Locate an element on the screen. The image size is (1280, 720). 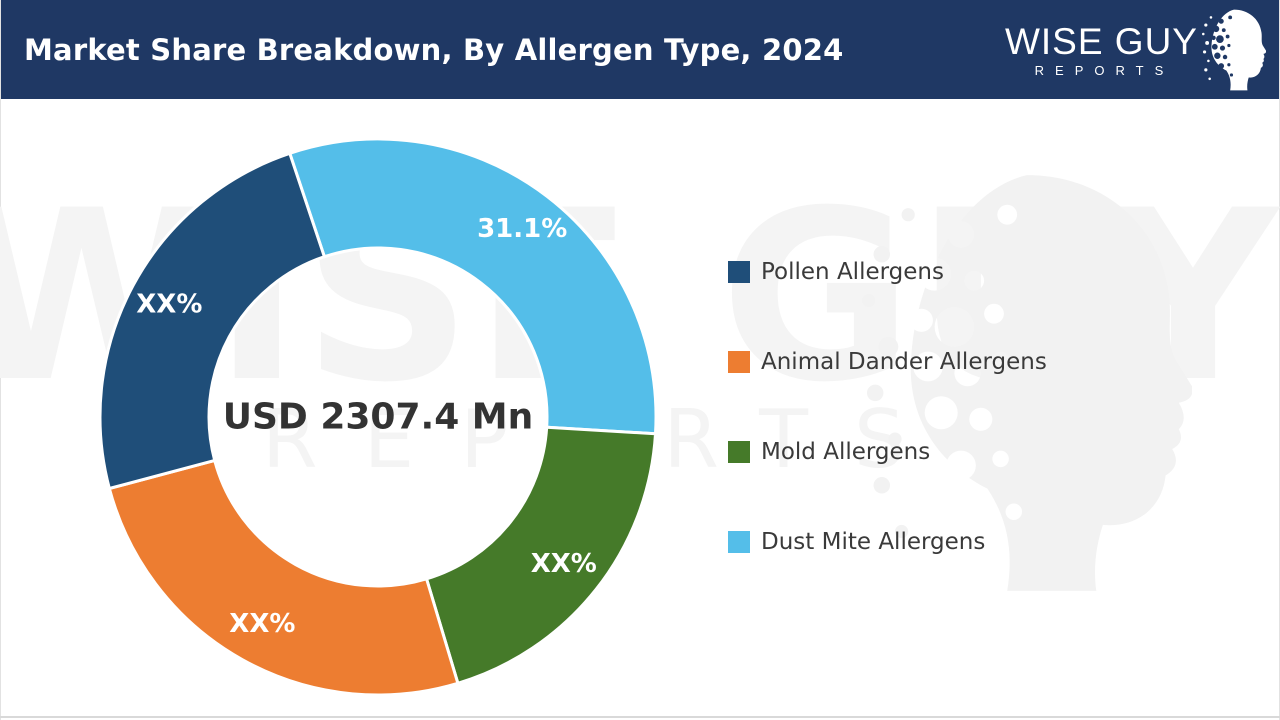
donut-segment-mold-allergens is located at coordinates (541, 555).